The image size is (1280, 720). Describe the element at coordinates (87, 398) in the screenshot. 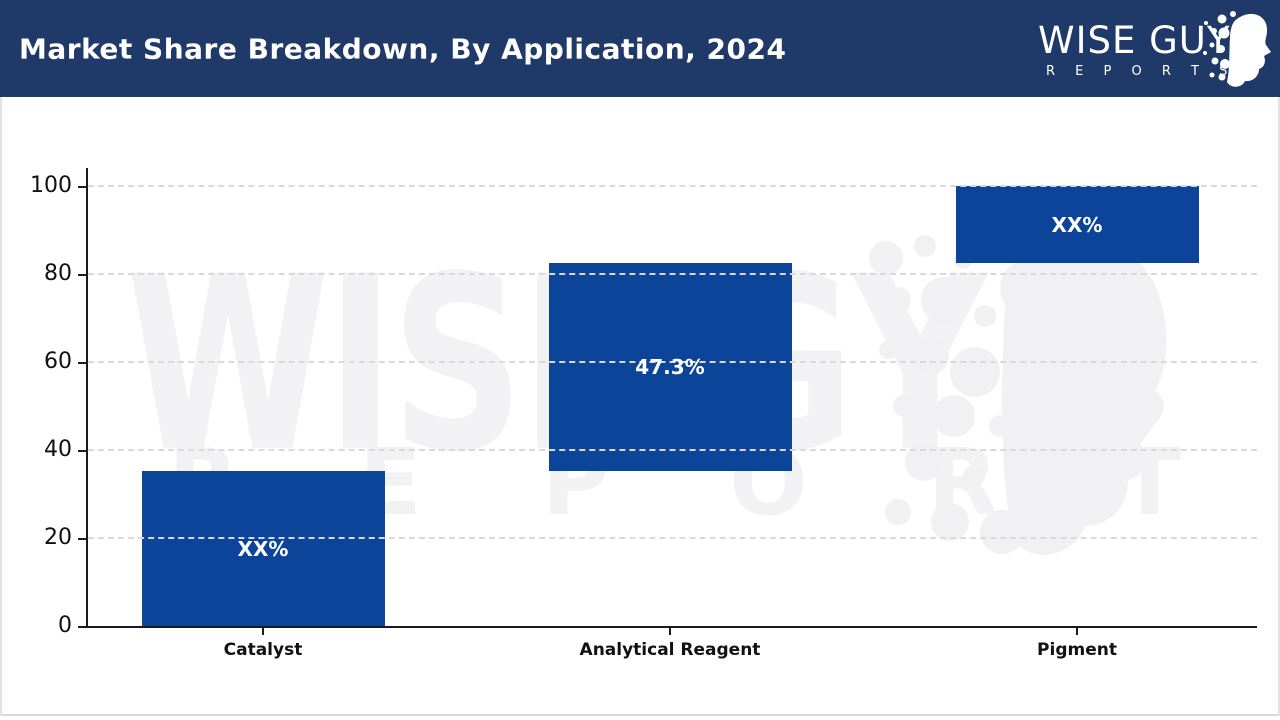

I see `y-axis-spine` at that location.